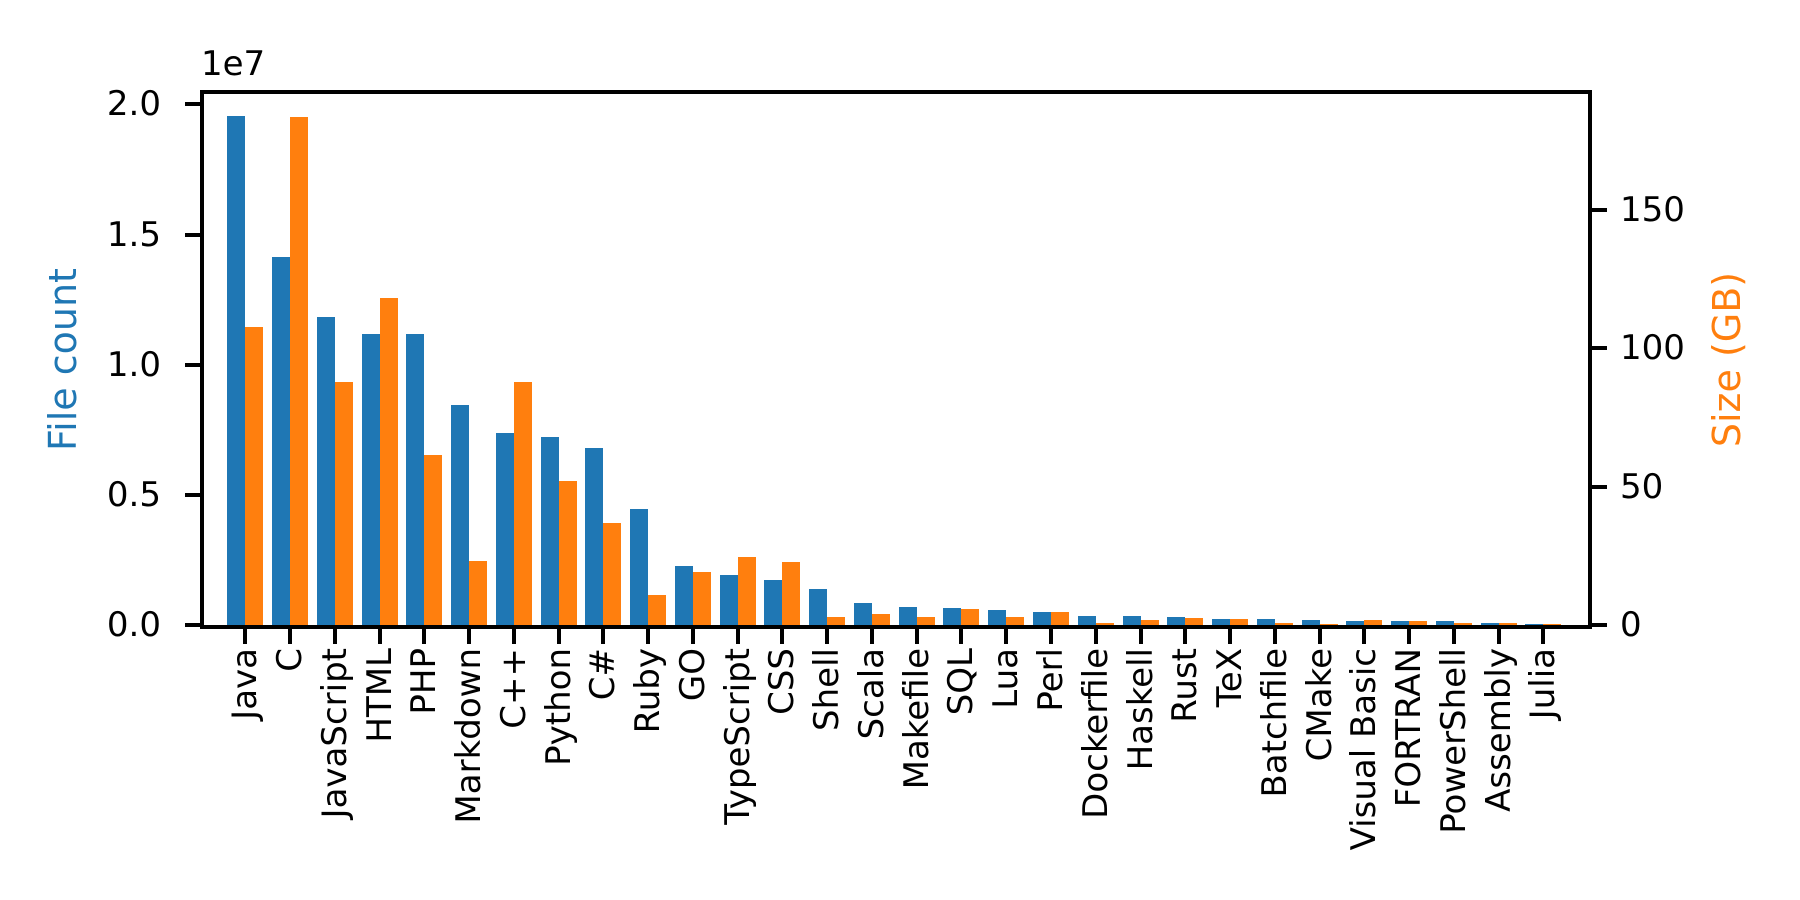  Describe the element at coordinates (1642, 486) in the screenshot. I see `right-y-tick-label-50: 50` at that location.